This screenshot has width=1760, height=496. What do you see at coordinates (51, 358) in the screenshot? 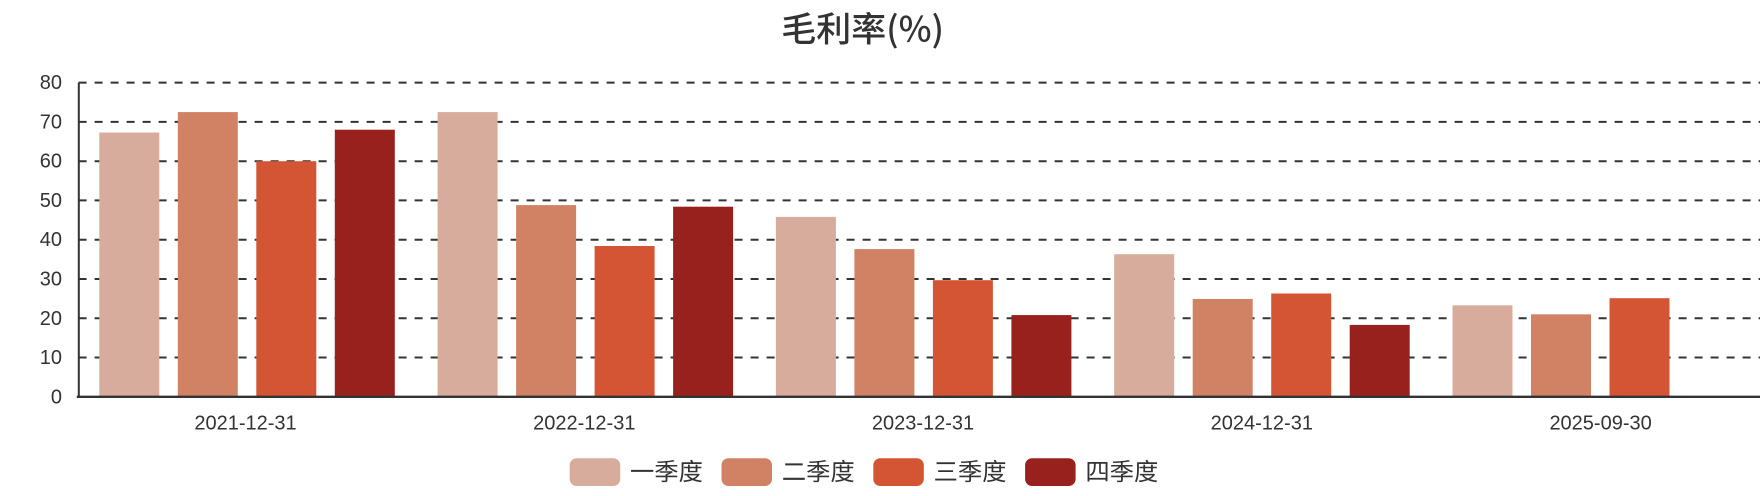
I see `svg-text: 10` at bounding box center [51, 358].